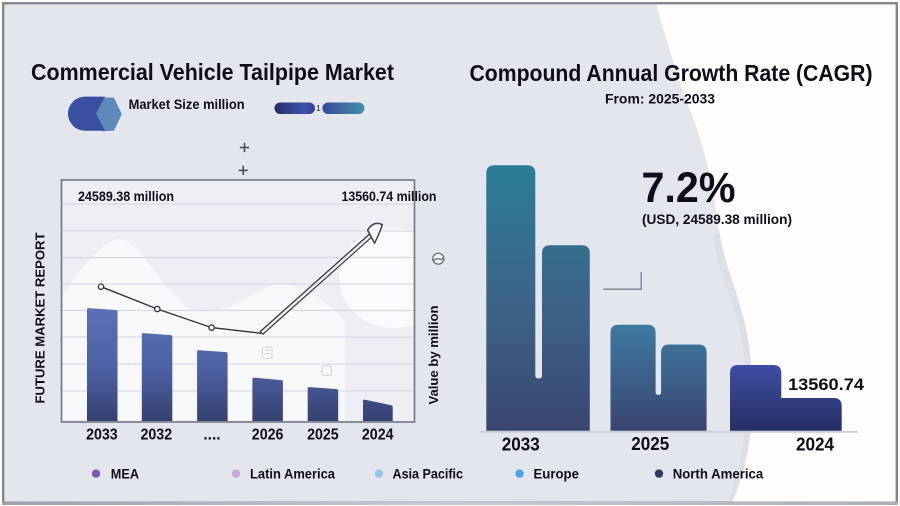  What do you see at coordinates (428, 474) in the screenshot?
I see `svg-text: Asia Pacific` at bounding box center [428, 474].